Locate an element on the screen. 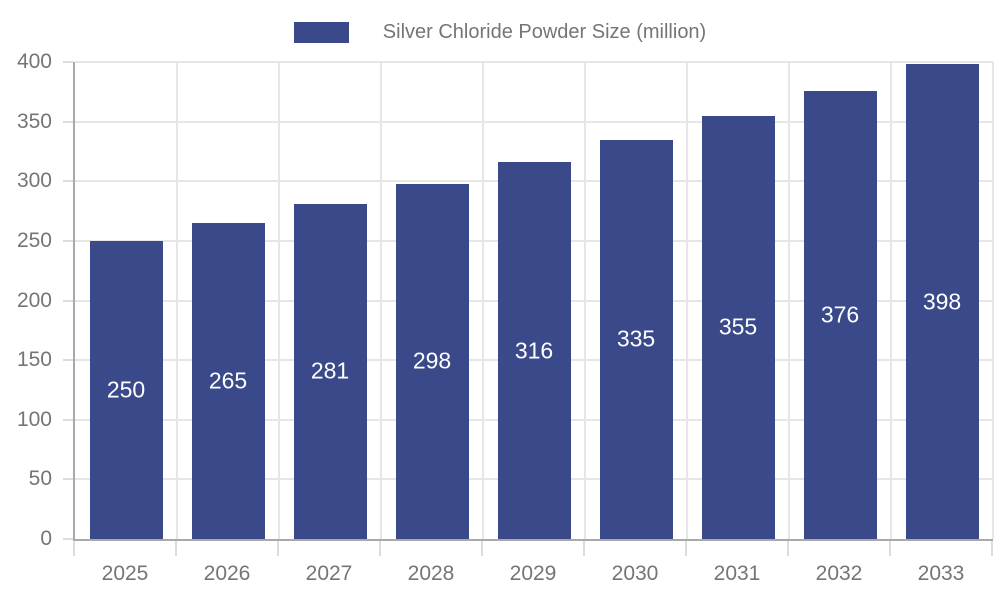  x-tick-label: 2031 is located at coordinates (737, 573).